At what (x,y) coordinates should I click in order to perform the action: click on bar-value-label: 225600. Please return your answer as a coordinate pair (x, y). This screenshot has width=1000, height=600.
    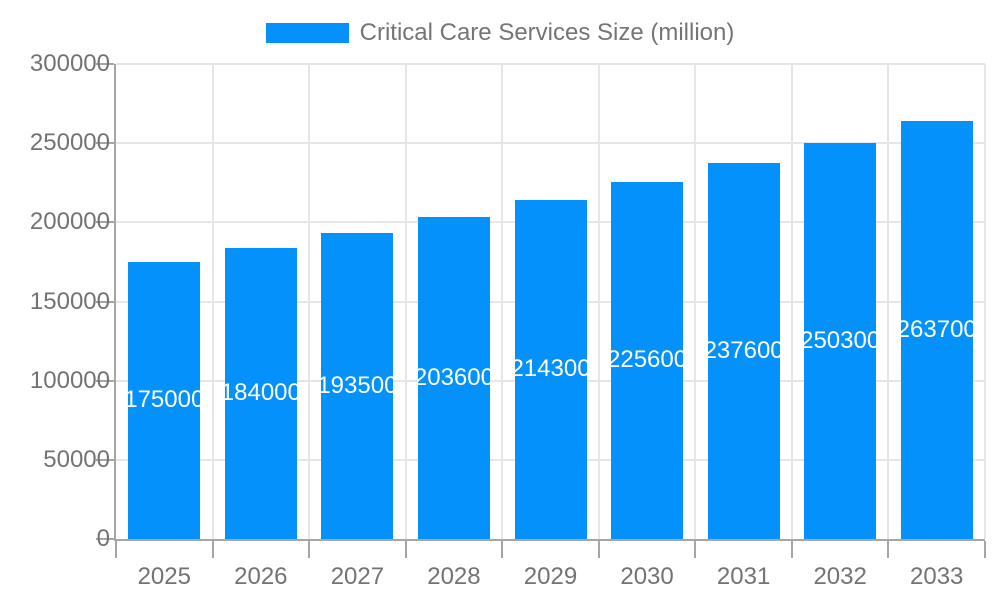
    Looking at the image, I should click on (647, 360).